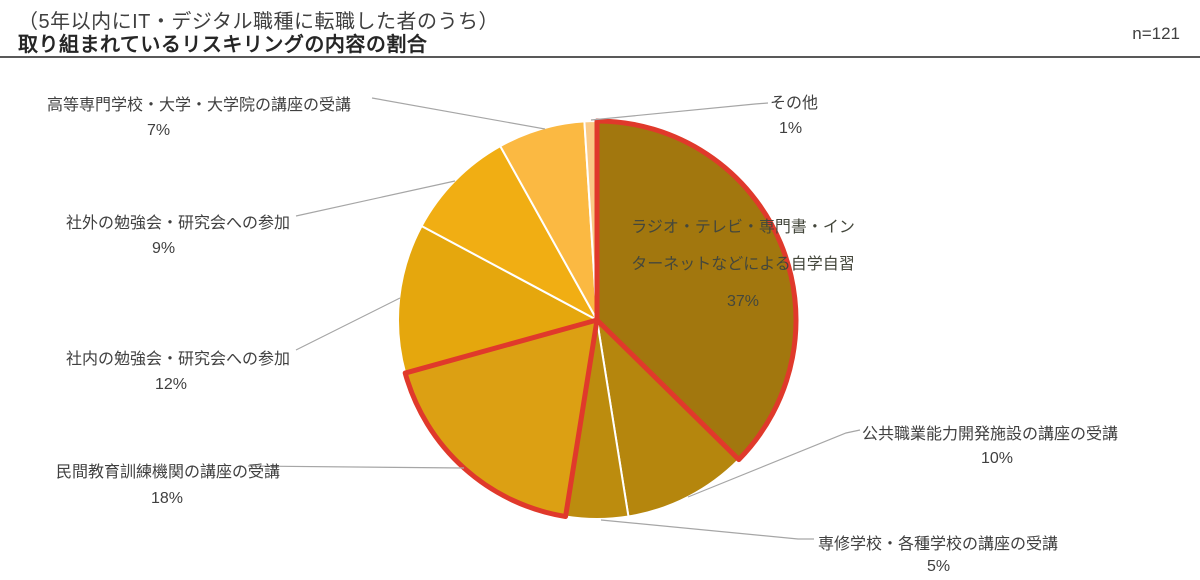 The image size is (1200, 580). Describe the element at coordinates (679, 111) in the screenshot. I see `leader-line-other` at that location.